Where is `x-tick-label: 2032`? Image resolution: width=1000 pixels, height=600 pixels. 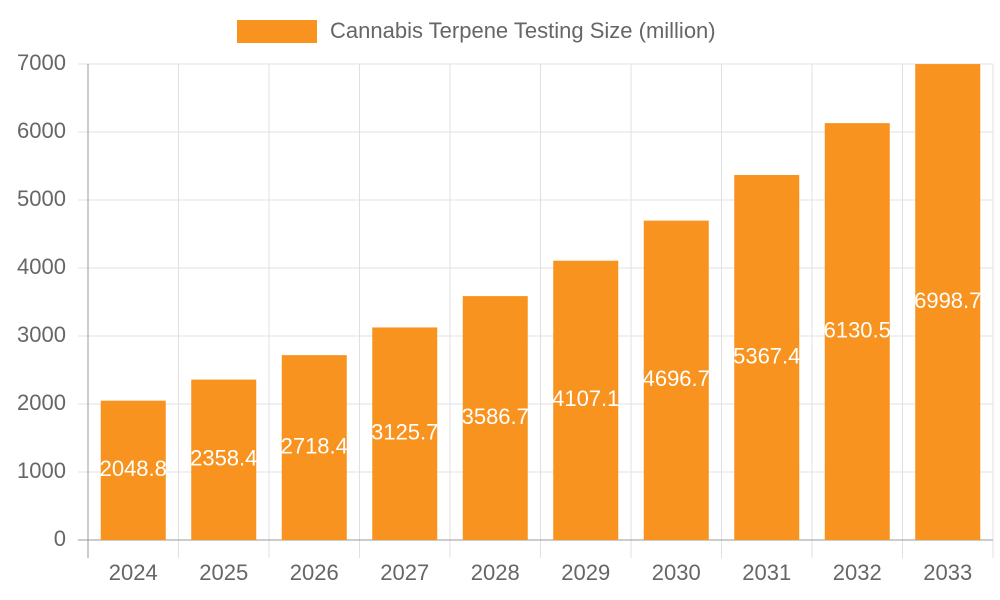
x-tick-label: 2032 is located at coordinates (857, 572).